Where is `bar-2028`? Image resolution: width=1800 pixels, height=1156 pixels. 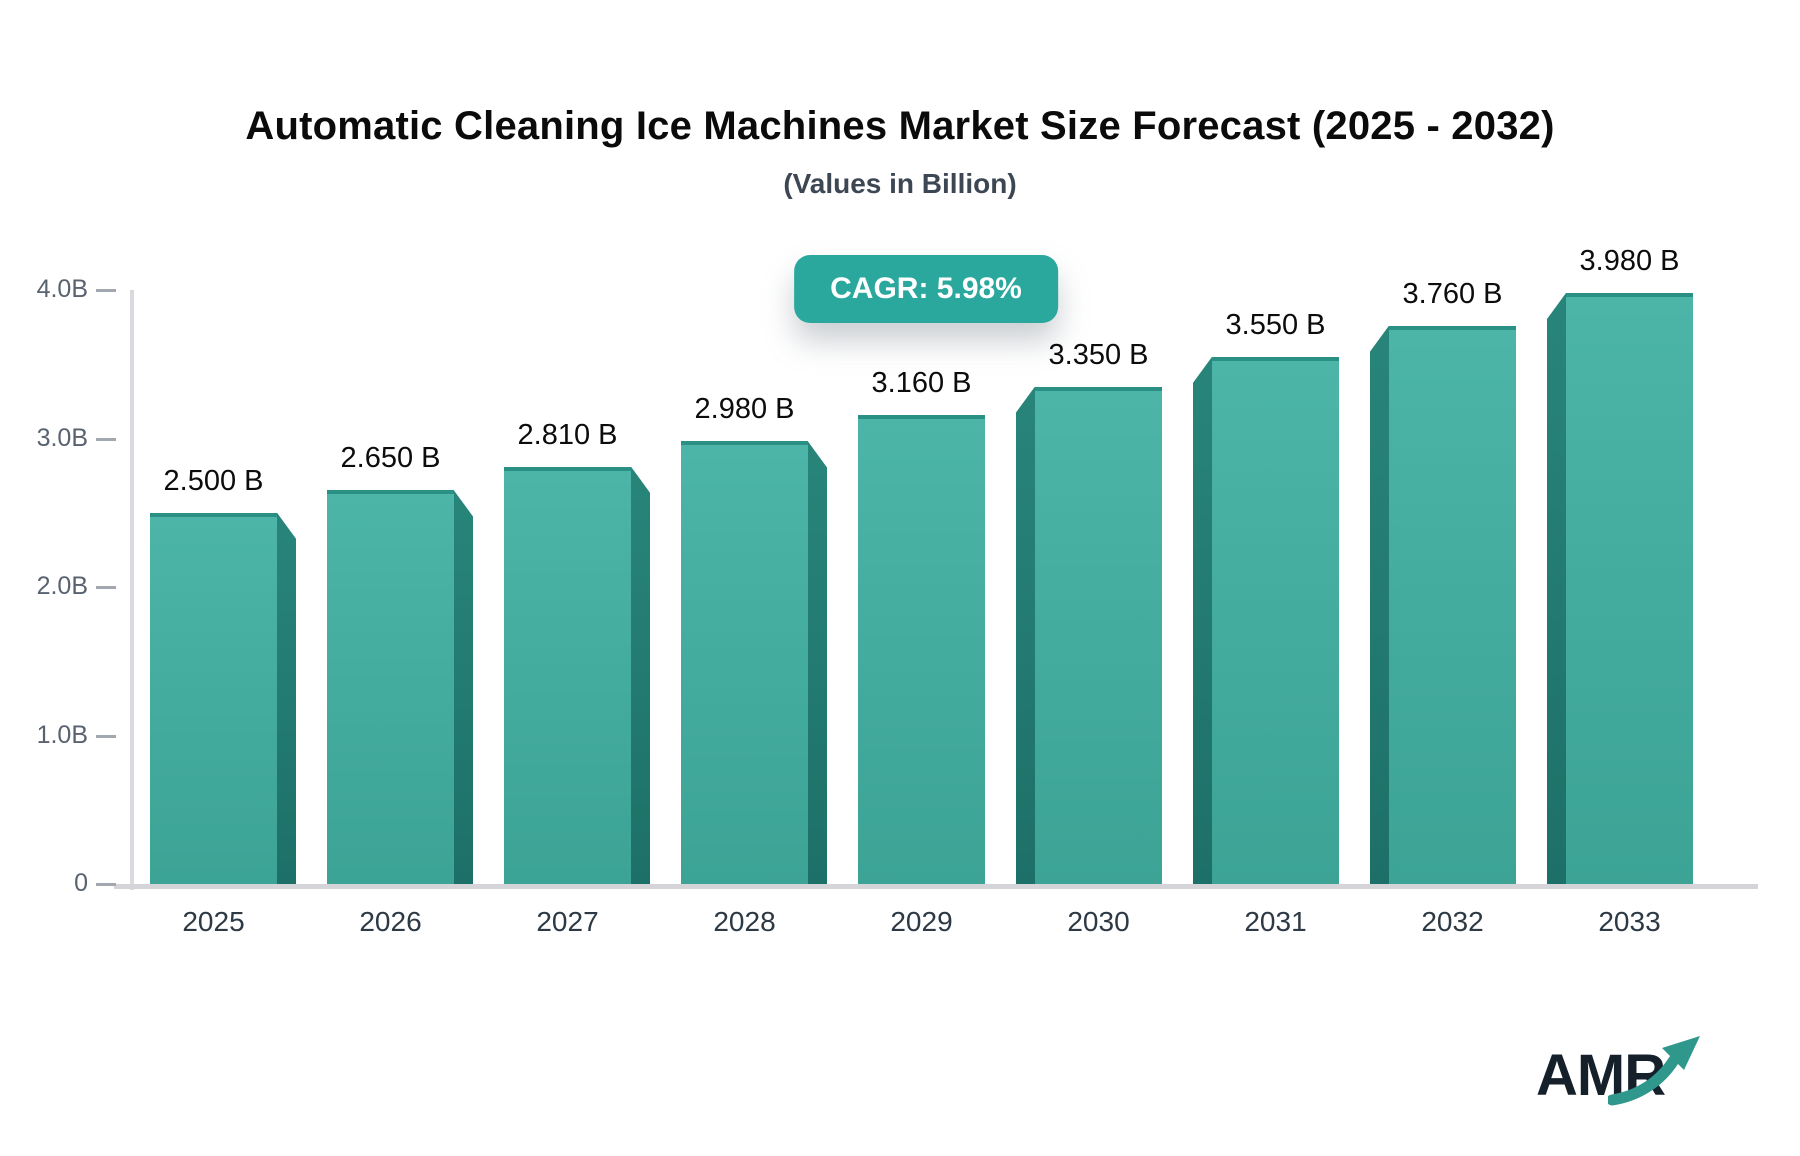
bar-2028 is located at coordinates (744, 662).